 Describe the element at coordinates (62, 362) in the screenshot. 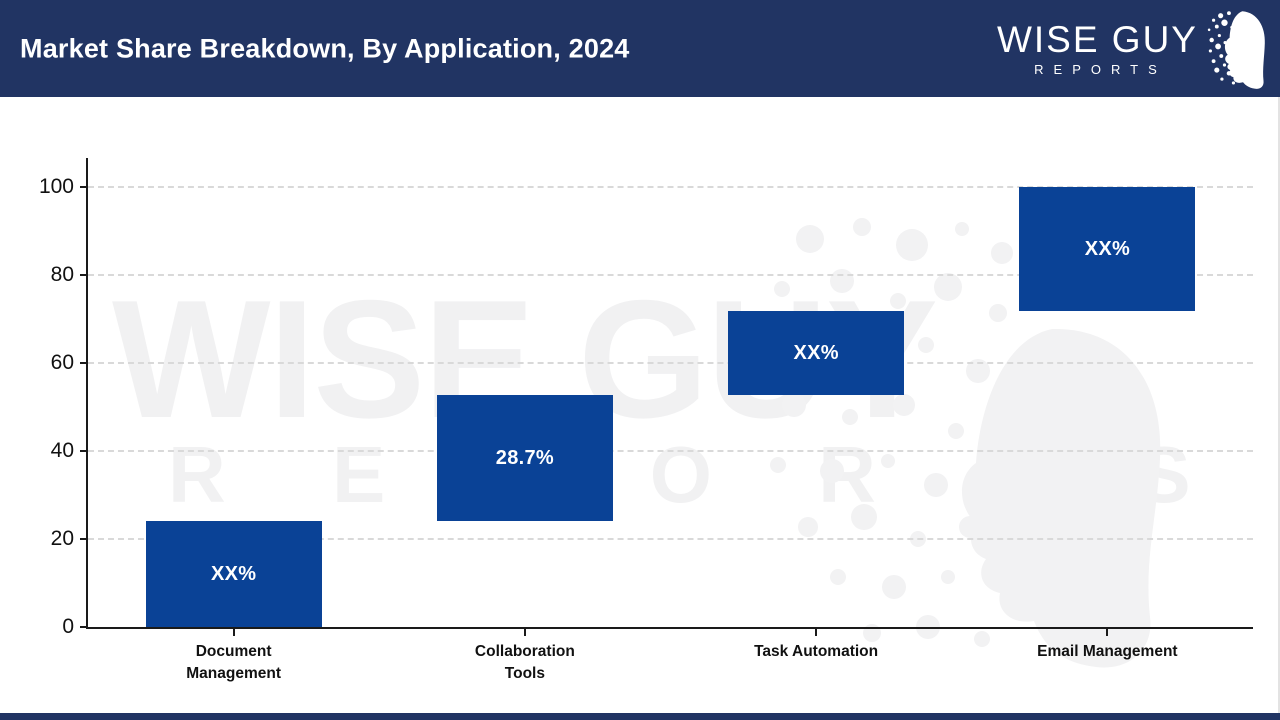

I see `y-tick-label-60: 60` at that location.